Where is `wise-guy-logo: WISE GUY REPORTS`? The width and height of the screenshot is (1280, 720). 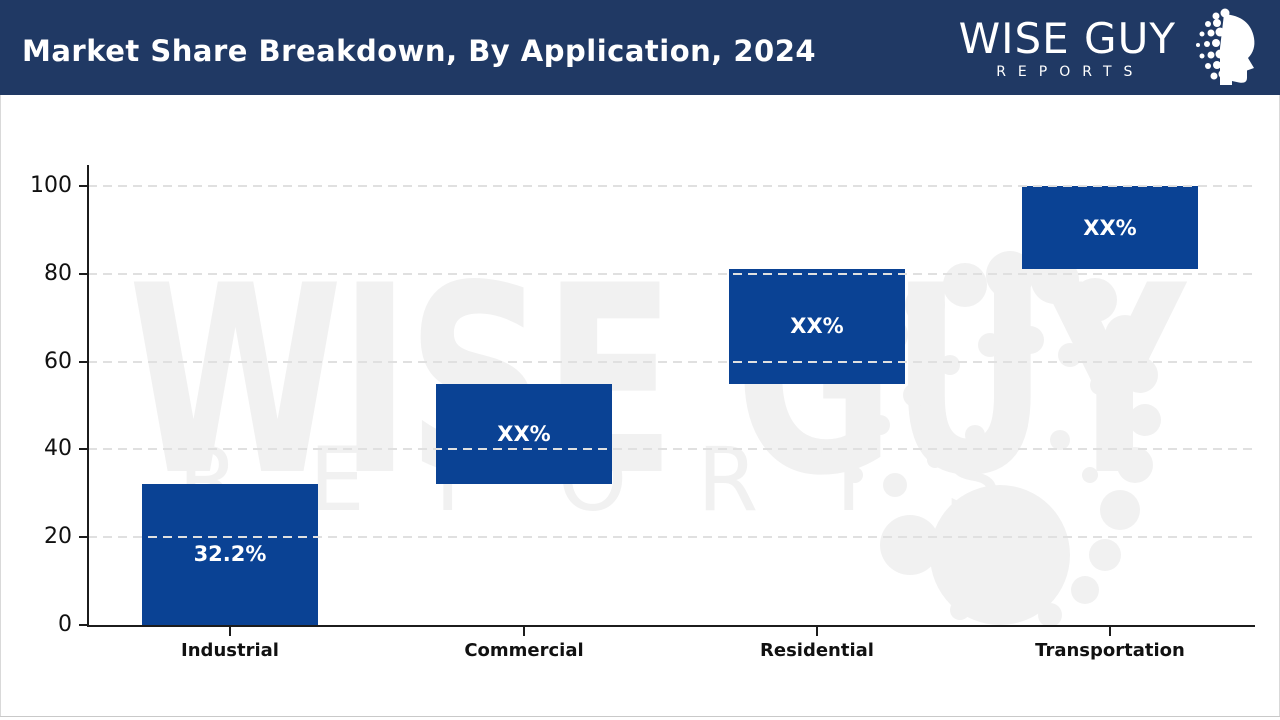 wise-guy-logo: WISE GUY REPORTS is located at coordinates (1110, 49).